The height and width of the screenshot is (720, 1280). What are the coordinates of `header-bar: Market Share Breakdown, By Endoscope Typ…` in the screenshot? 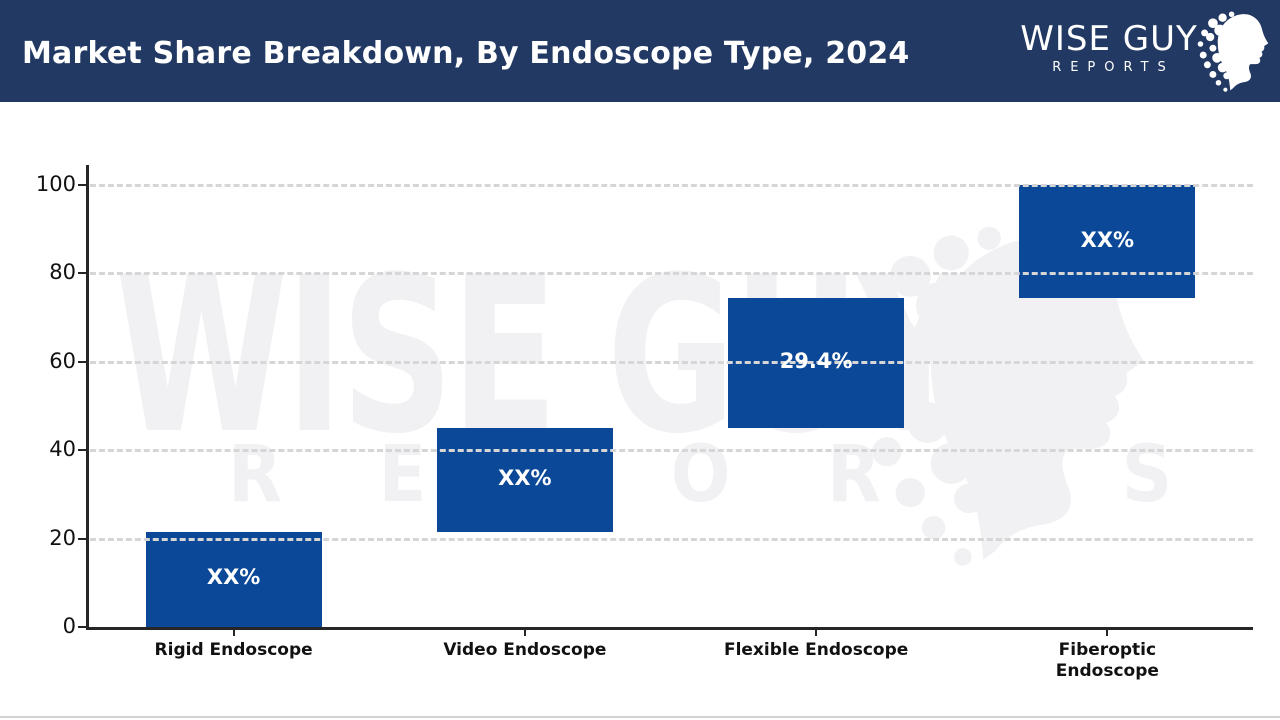 It's located at (640, 51).